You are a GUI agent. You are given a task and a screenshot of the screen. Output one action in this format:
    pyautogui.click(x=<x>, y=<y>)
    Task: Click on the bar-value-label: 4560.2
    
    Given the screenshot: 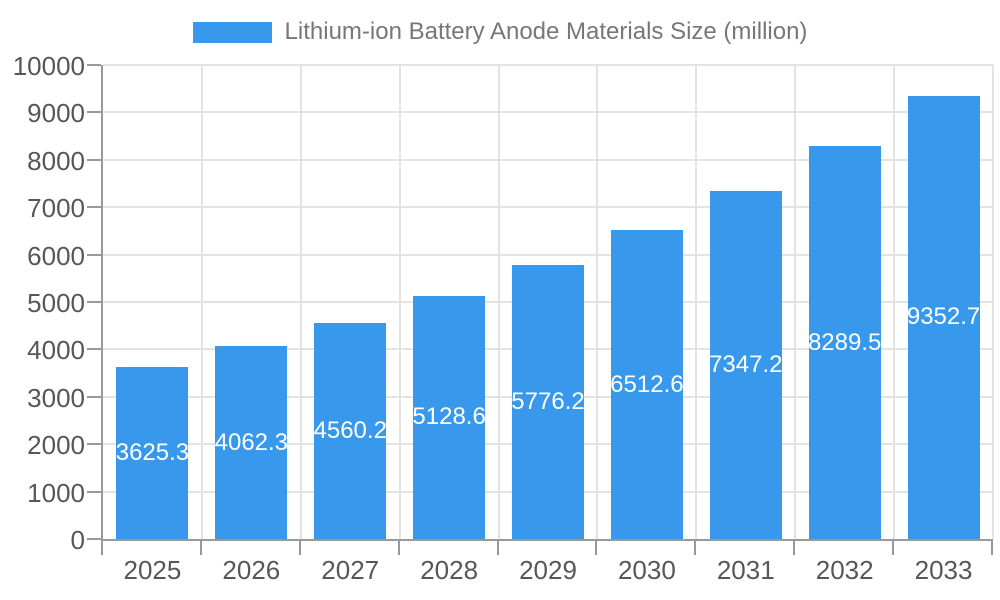 What is the action you would take?
    pyautogui.click(x=350, y=430)
    